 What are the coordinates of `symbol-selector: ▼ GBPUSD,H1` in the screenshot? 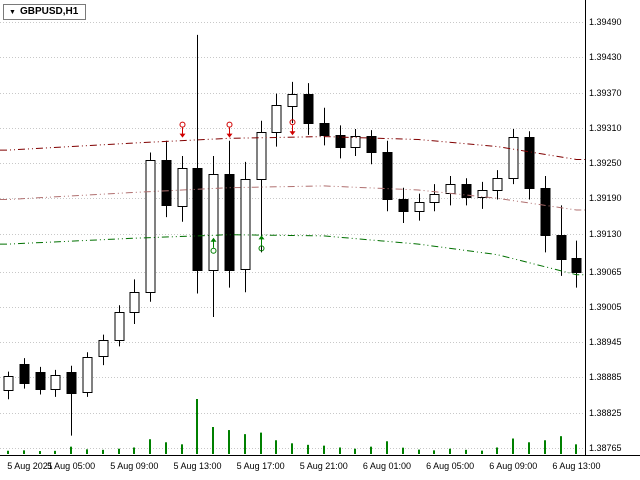 It's located at (45, 12).